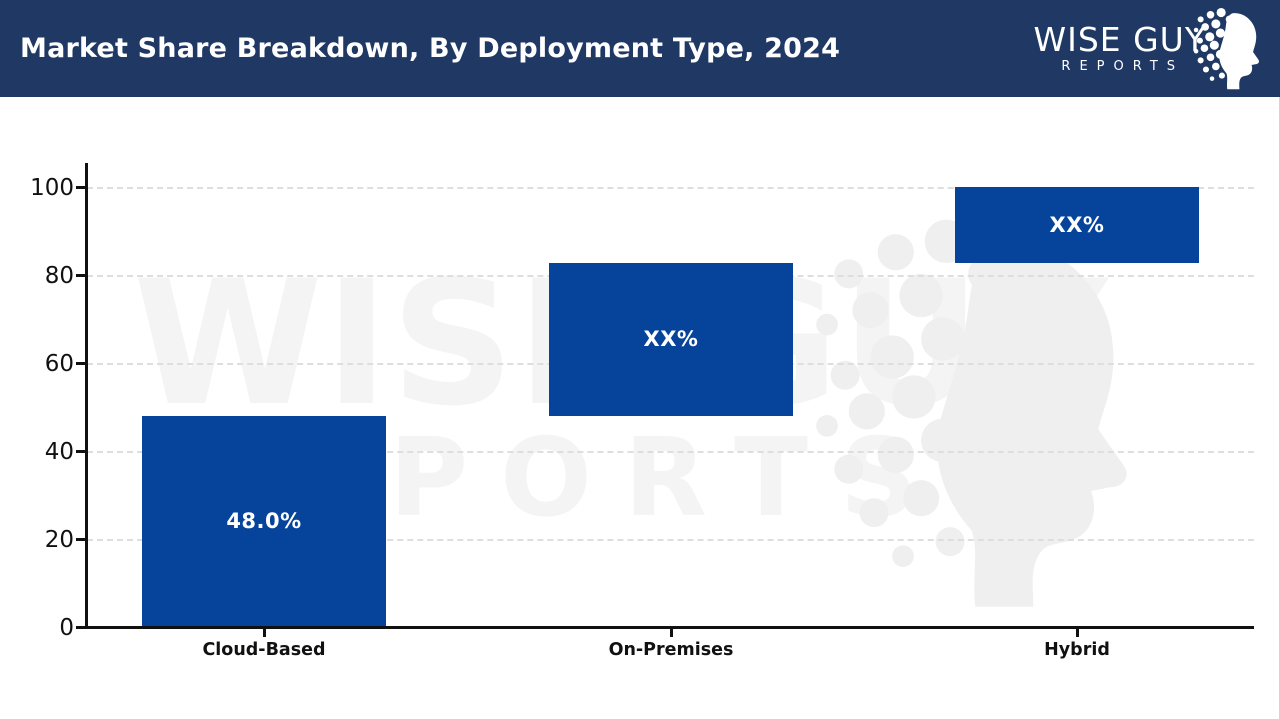 The image size is (1280, 720). I want to click on y-tick-label-60: 60, so click(59, 364).